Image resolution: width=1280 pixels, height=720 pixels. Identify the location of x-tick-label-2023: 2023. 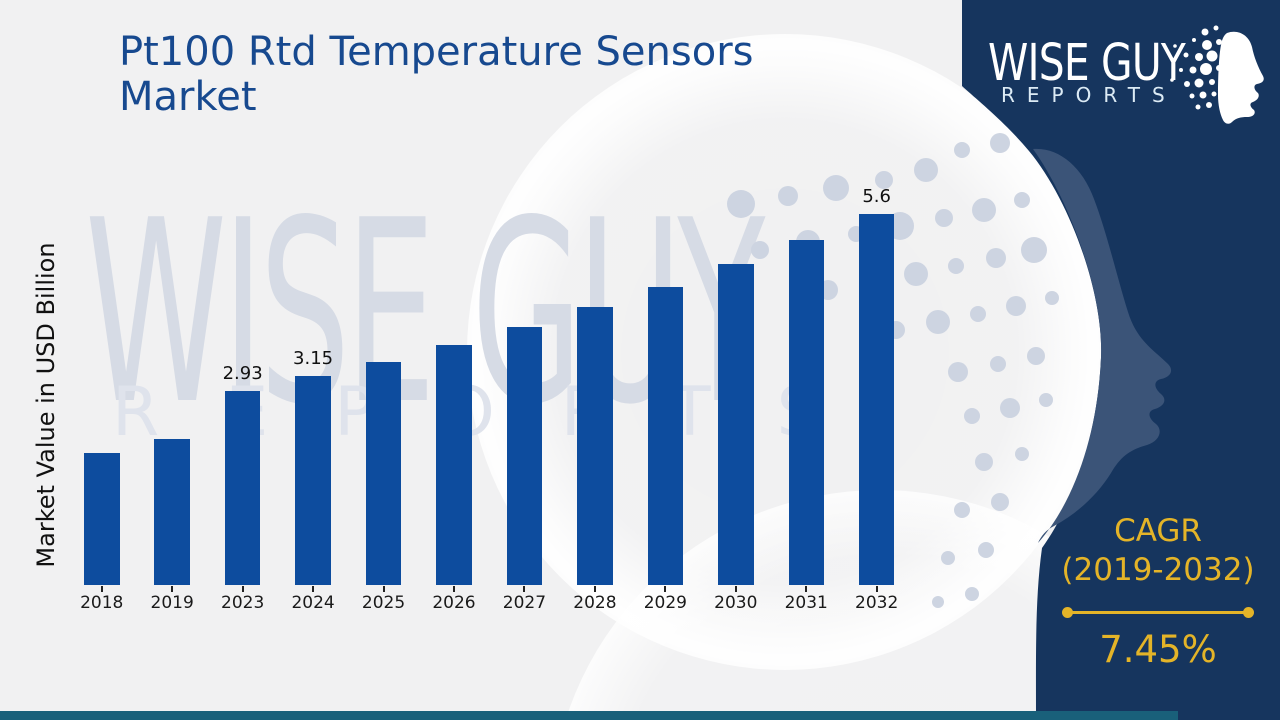
(243, 603).